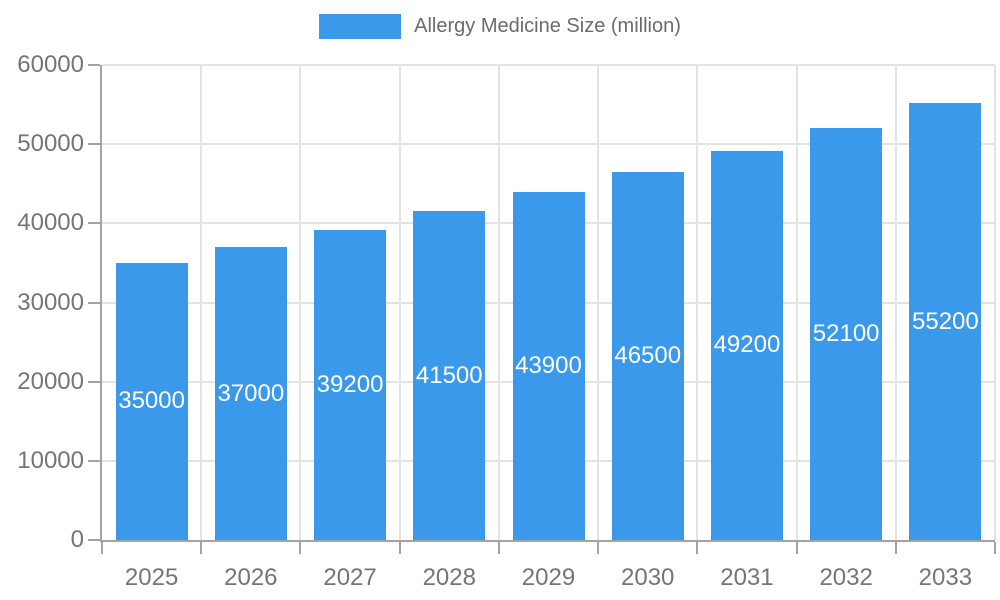 This screenshot has width=1000, height=600. Describe the element at coordinates (449, 577) in the screenshot. I see `x-tick-label: 2028` at that location.